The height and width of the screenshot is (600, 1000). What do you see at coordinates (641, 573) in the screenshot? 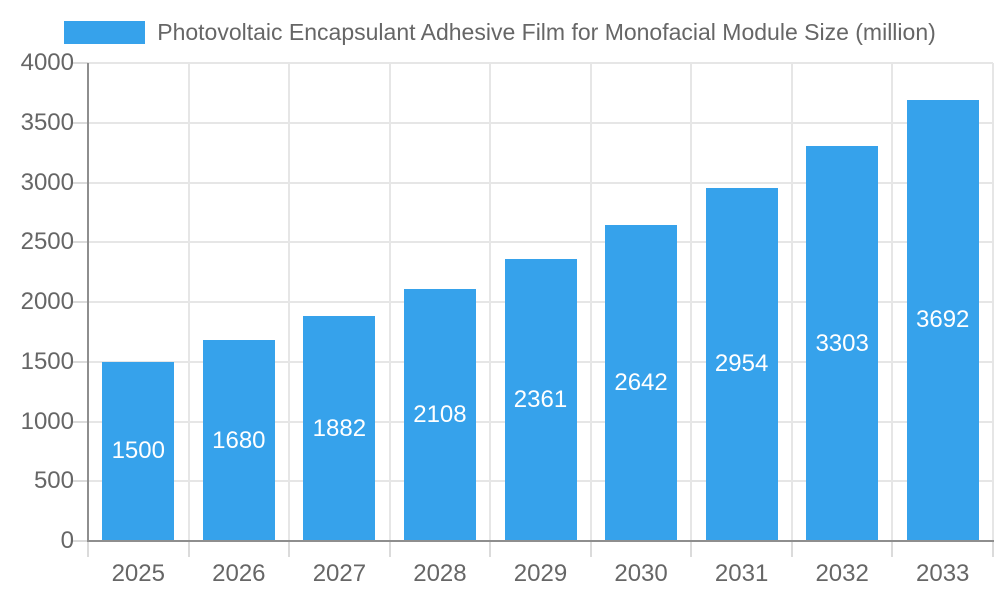
I see `x-axis-tick-label: 2030` at bounding box center [641, 573].